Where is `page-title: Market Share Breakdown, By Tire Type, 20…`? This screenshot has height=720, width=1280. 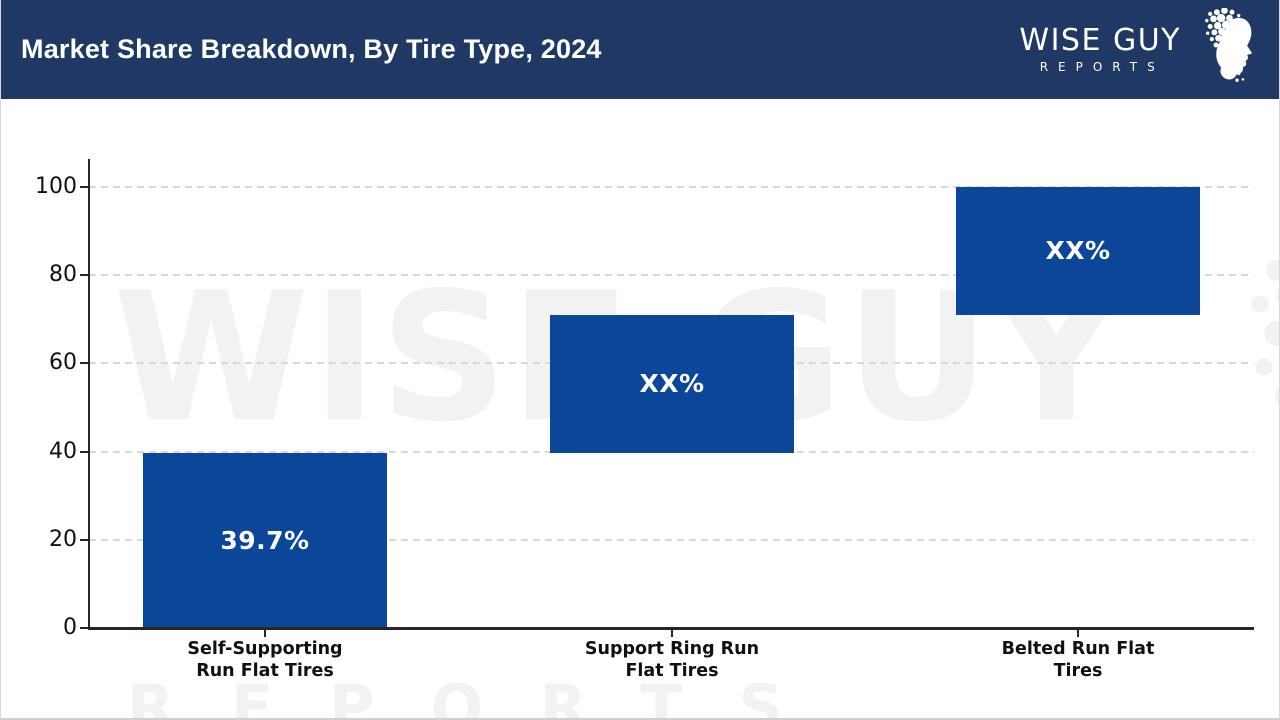 page-title: Market Share Breakdown, By Tire Type, 20… is located at coordinates (311, 49).